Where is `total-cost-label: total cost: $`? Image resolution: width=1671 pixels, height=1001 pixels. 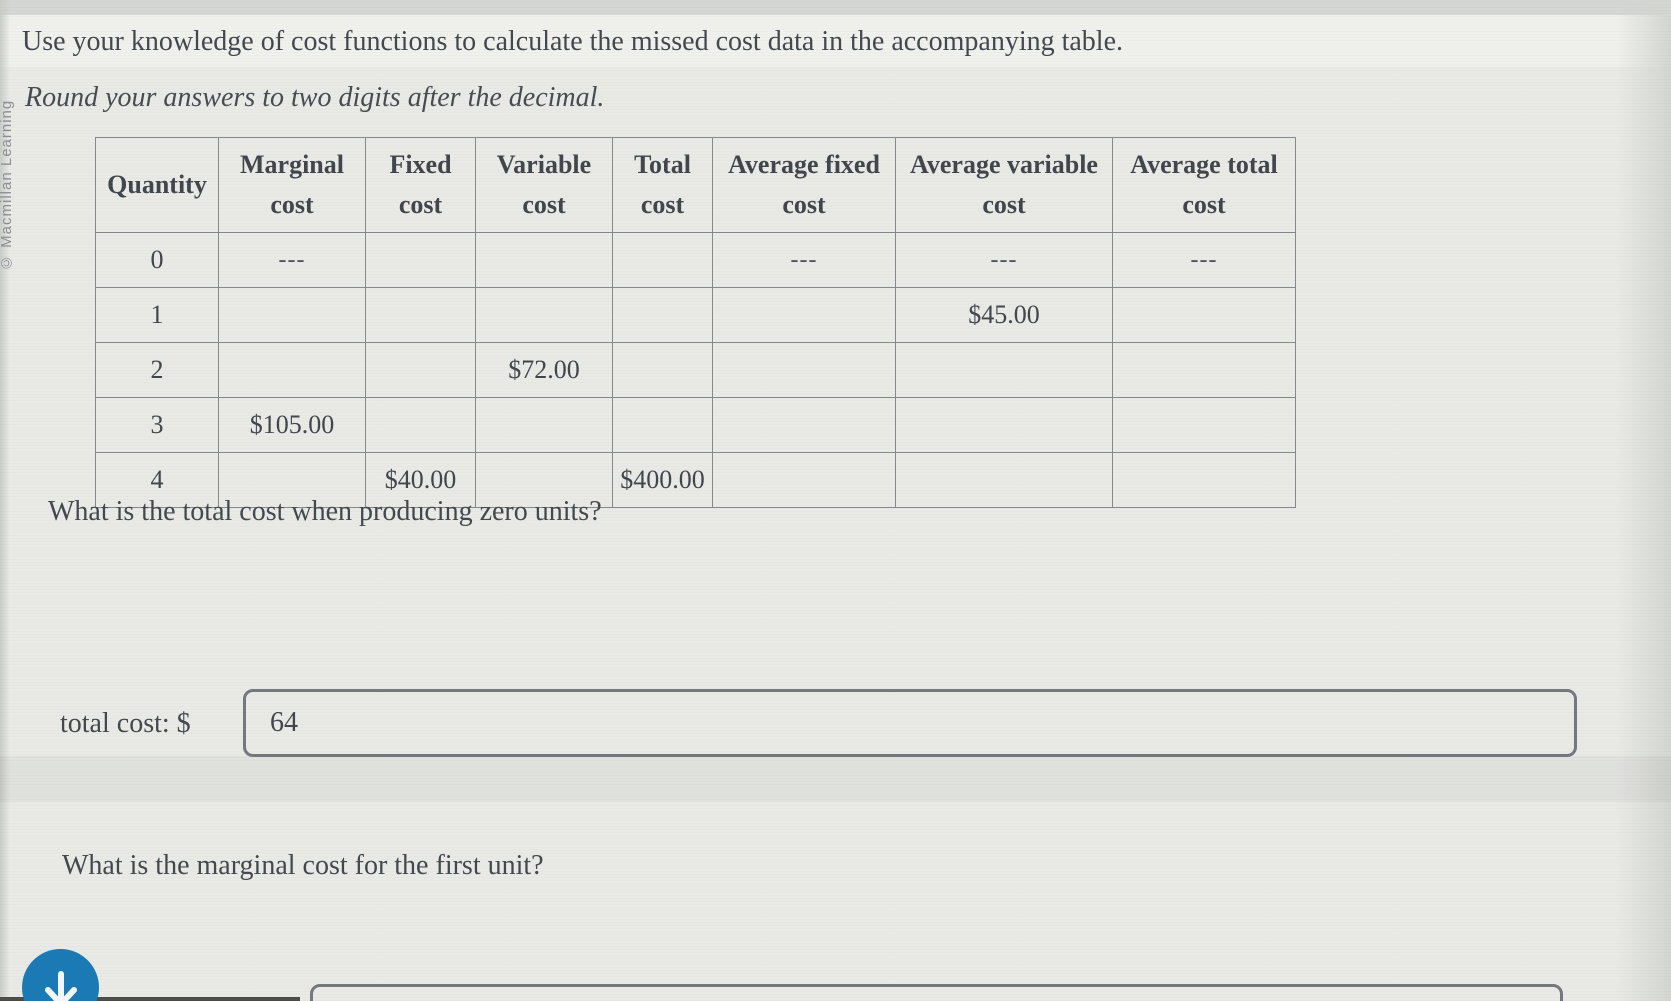
total-cost-label: total cost: $ is located at coordinates (125, 723).